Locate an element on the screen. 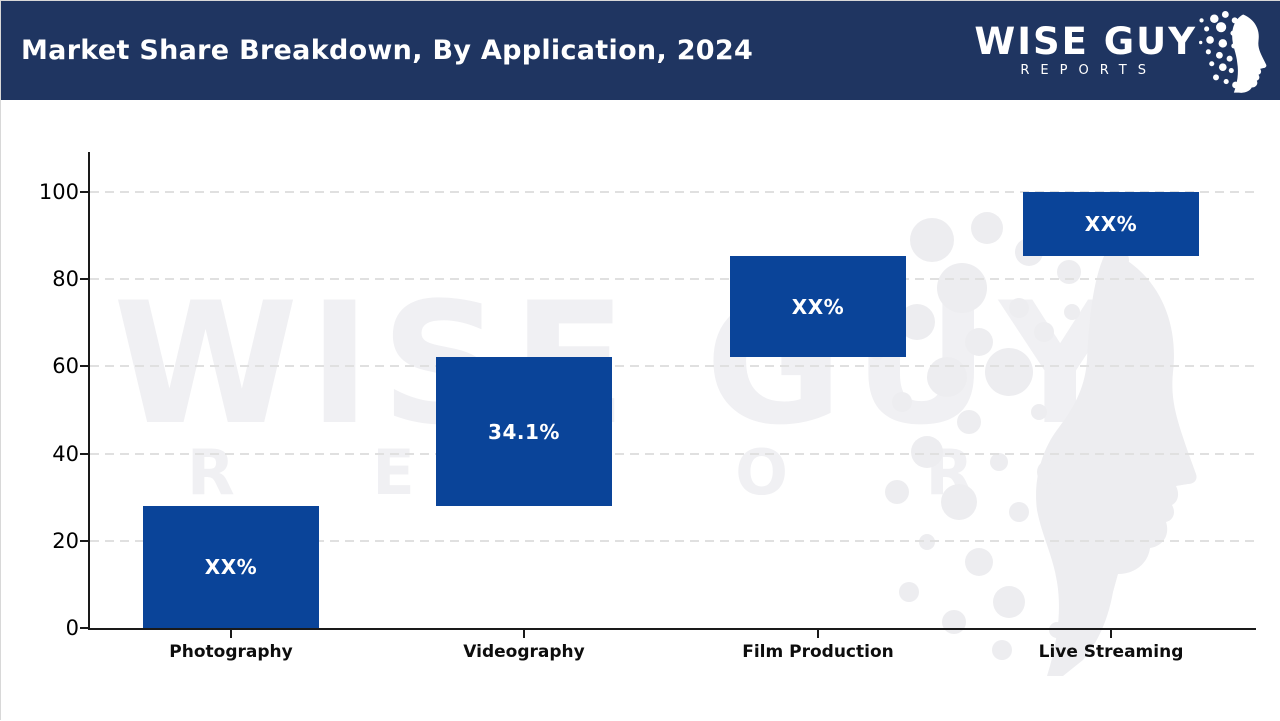 This screenshot has height=721, width=1280. y-tick-label: 0 is located at coordinates (72, 628).